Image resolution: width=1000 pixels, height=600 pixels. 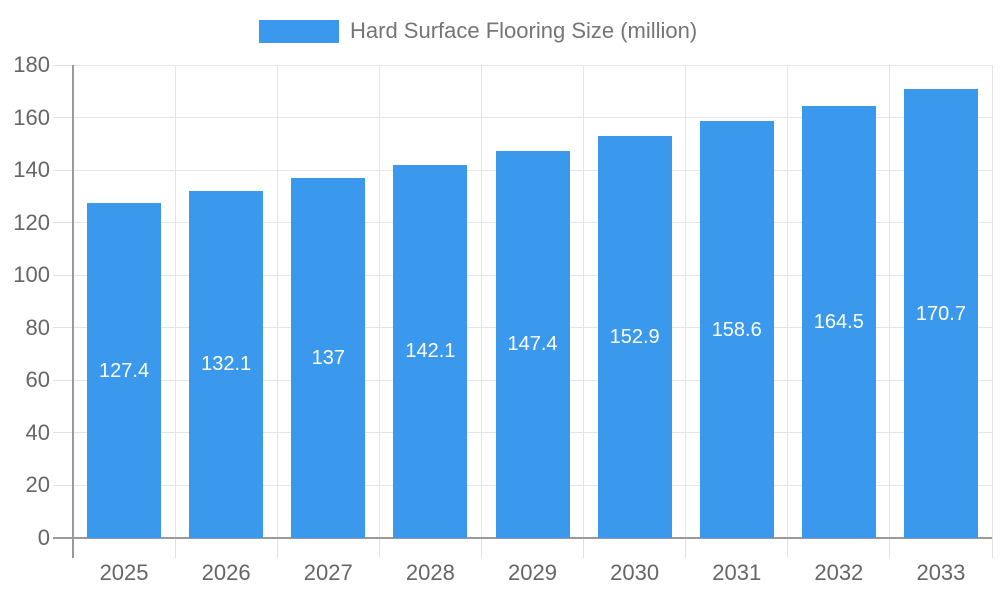 What do you see at coordinates (226, 572) in the screenshot?
I see `x-tick-label: 2026` at bounding box center [226, 572].